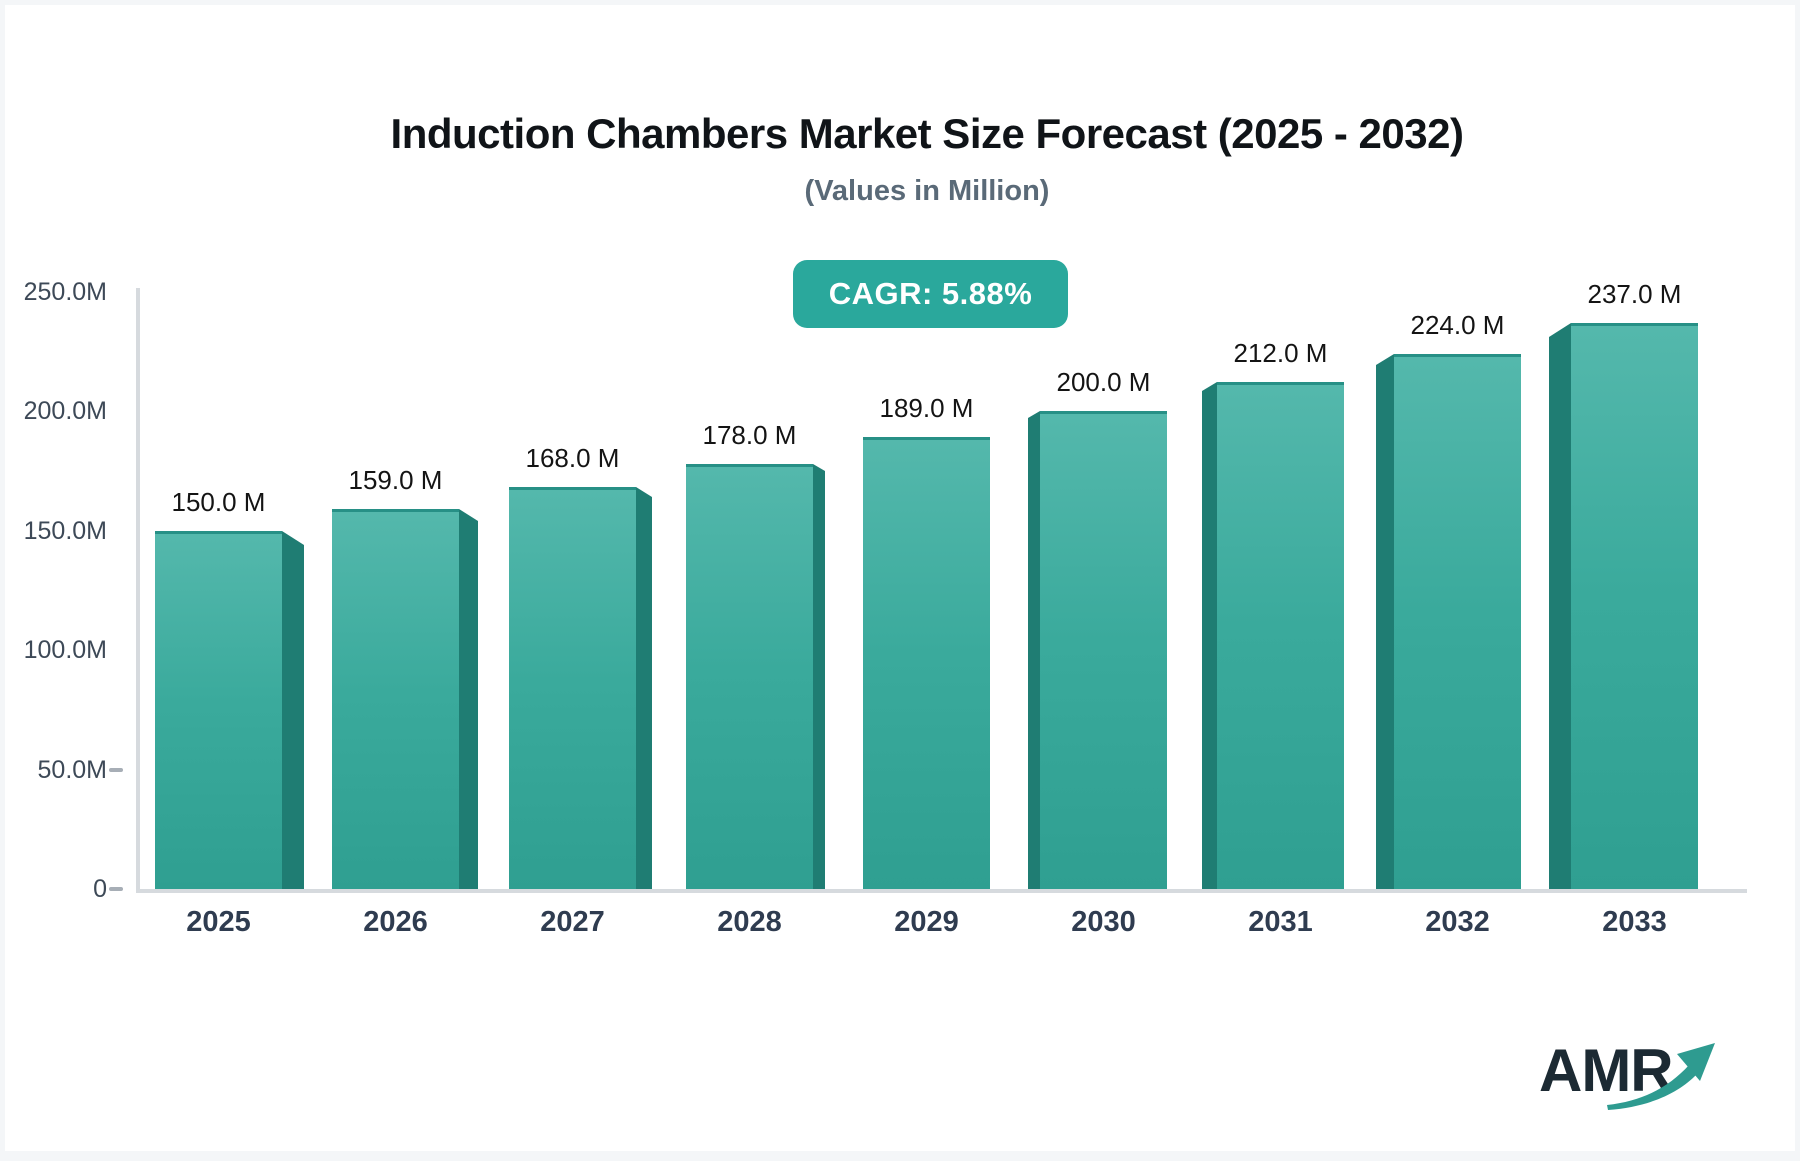  I want to click on x-tick-label-2032: 2032, so click(1457, 922).